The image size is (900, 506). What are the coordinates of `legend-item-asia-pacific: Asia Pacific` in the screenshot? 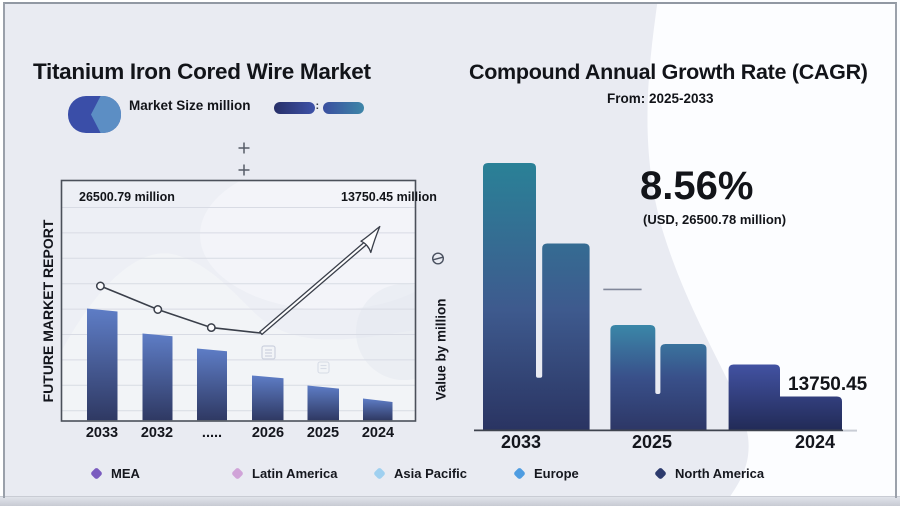 It's located at (420, 473).